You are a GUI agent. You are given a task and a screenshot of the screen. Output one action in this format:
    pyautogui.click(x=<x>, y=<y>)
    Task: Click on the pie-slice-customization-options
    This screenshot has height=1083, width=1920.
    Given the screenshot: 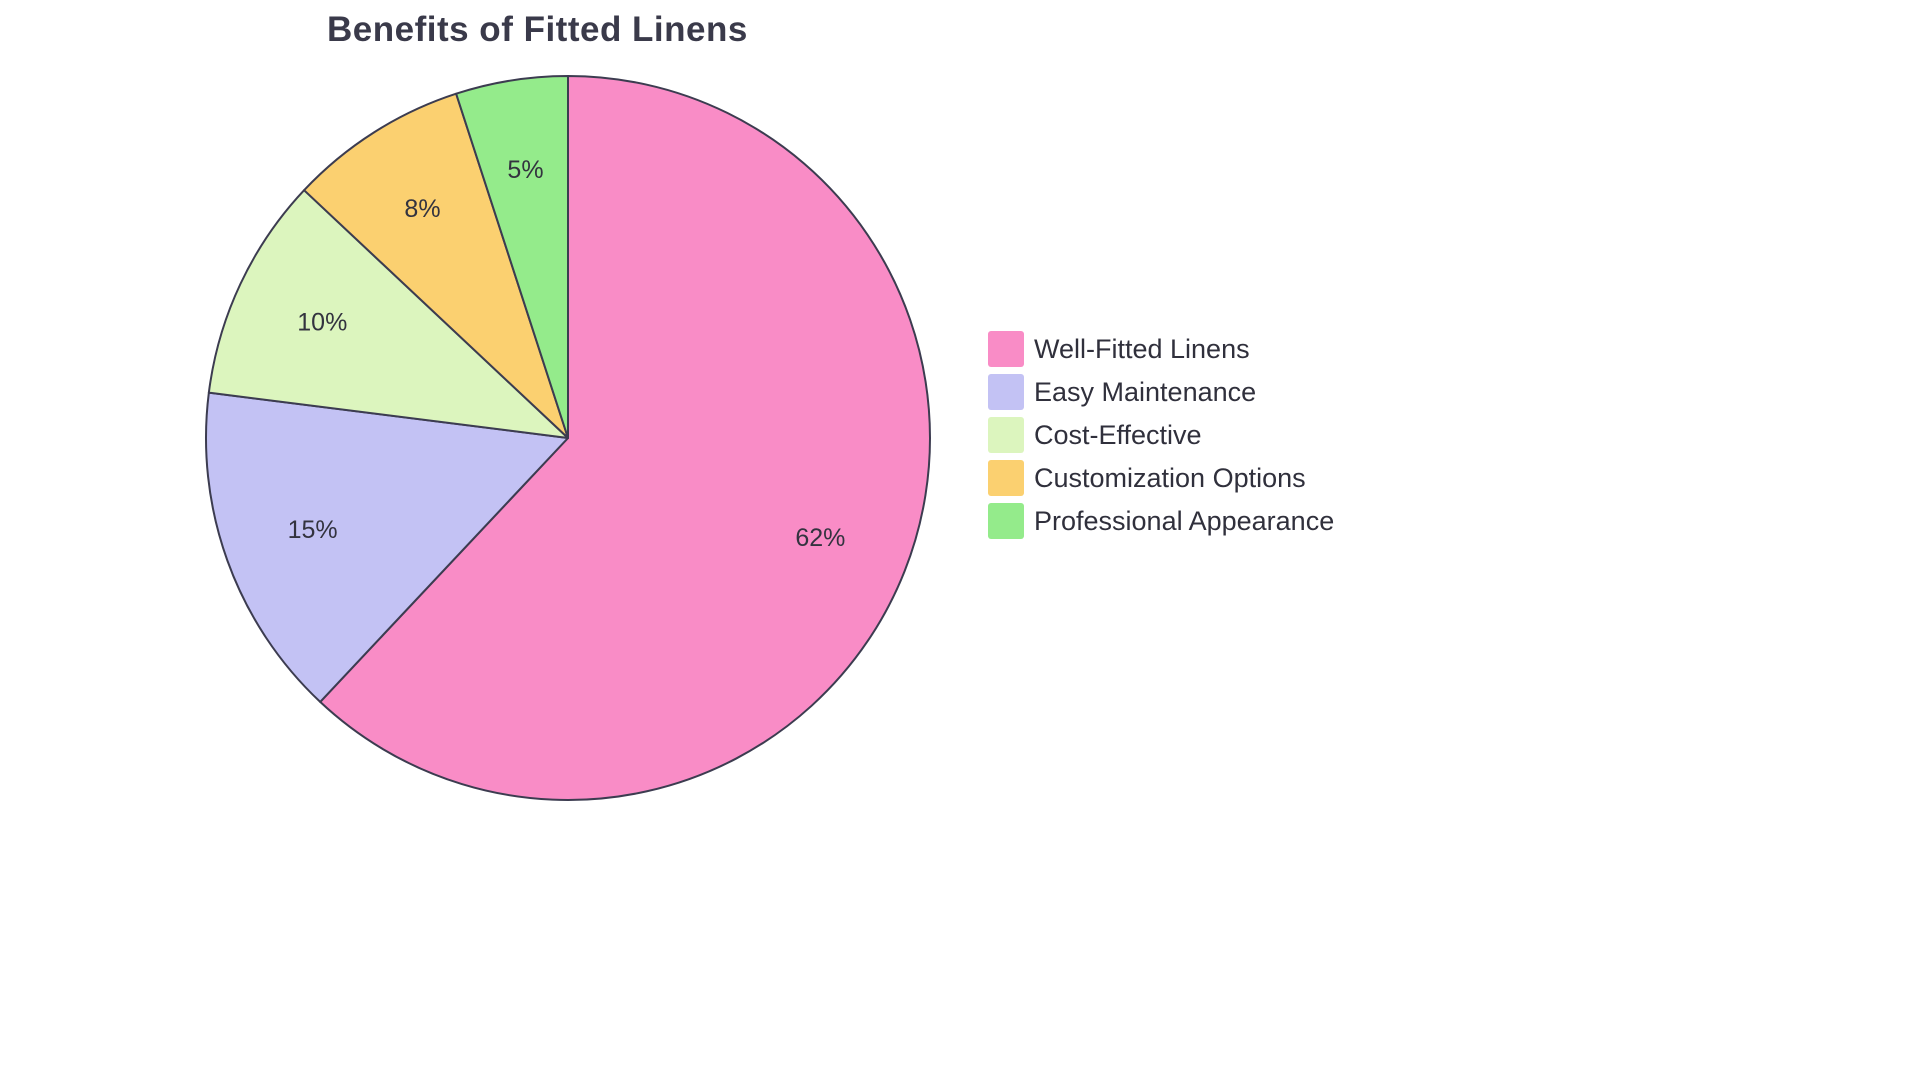 What is the action you would take?
    pyautogui.click(x=436, y=265)
    